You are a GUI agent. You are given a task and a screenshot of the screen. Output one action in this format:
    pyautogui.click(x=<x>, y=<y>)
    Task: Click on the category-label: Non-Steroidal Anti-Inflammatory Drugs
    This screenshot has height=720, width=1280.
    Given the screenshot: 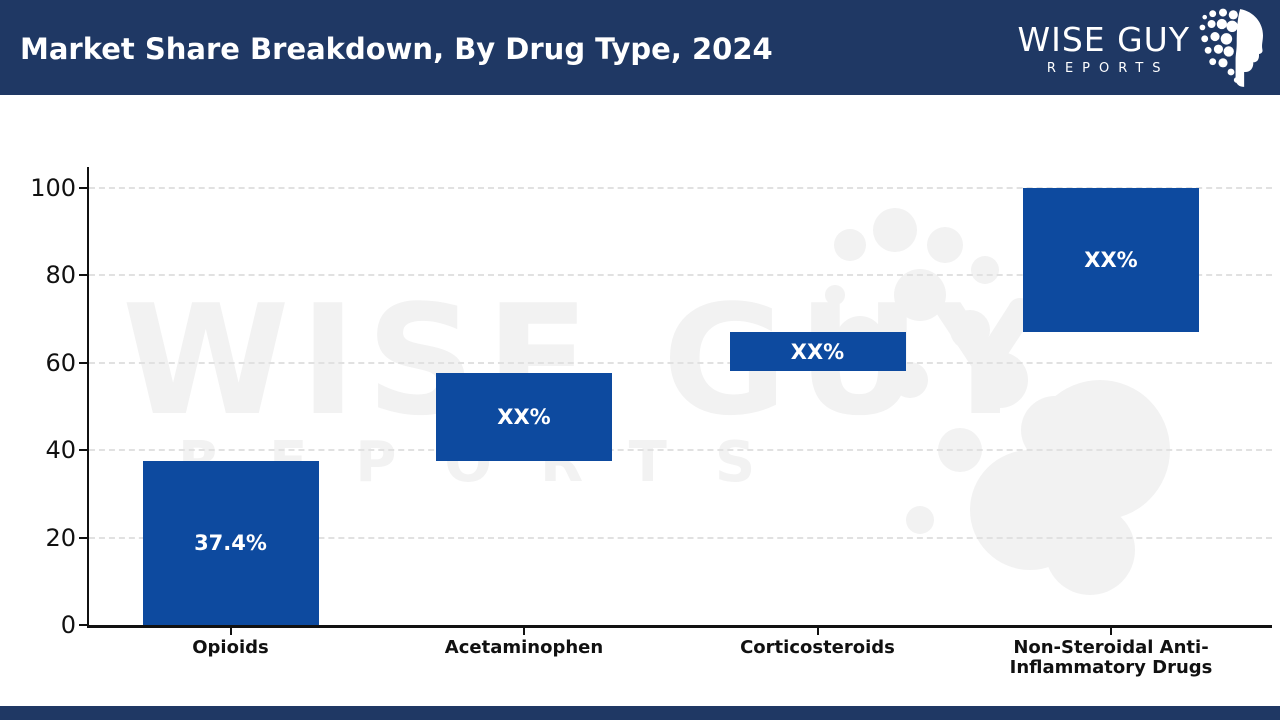 What is the action you would take?
    pyautogui.click(x=1111, y=657)
    